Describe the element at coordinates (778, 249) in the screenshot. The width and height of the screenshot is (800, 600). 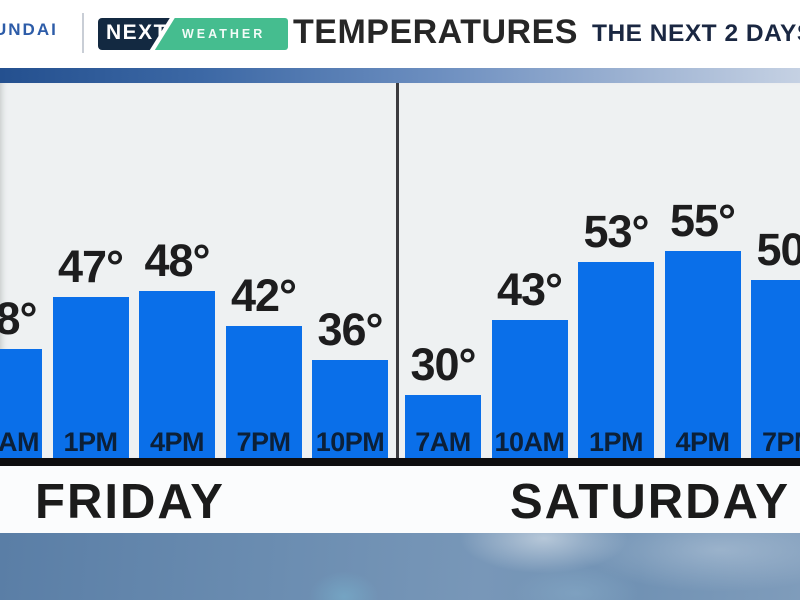
I see `bar-temp-label: 50°` at that location.